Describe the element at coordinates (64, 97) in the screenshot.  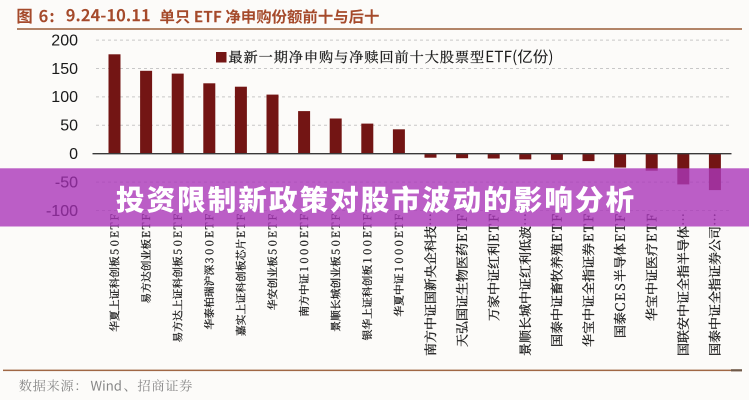
I see `svg-text: 100` at that location.